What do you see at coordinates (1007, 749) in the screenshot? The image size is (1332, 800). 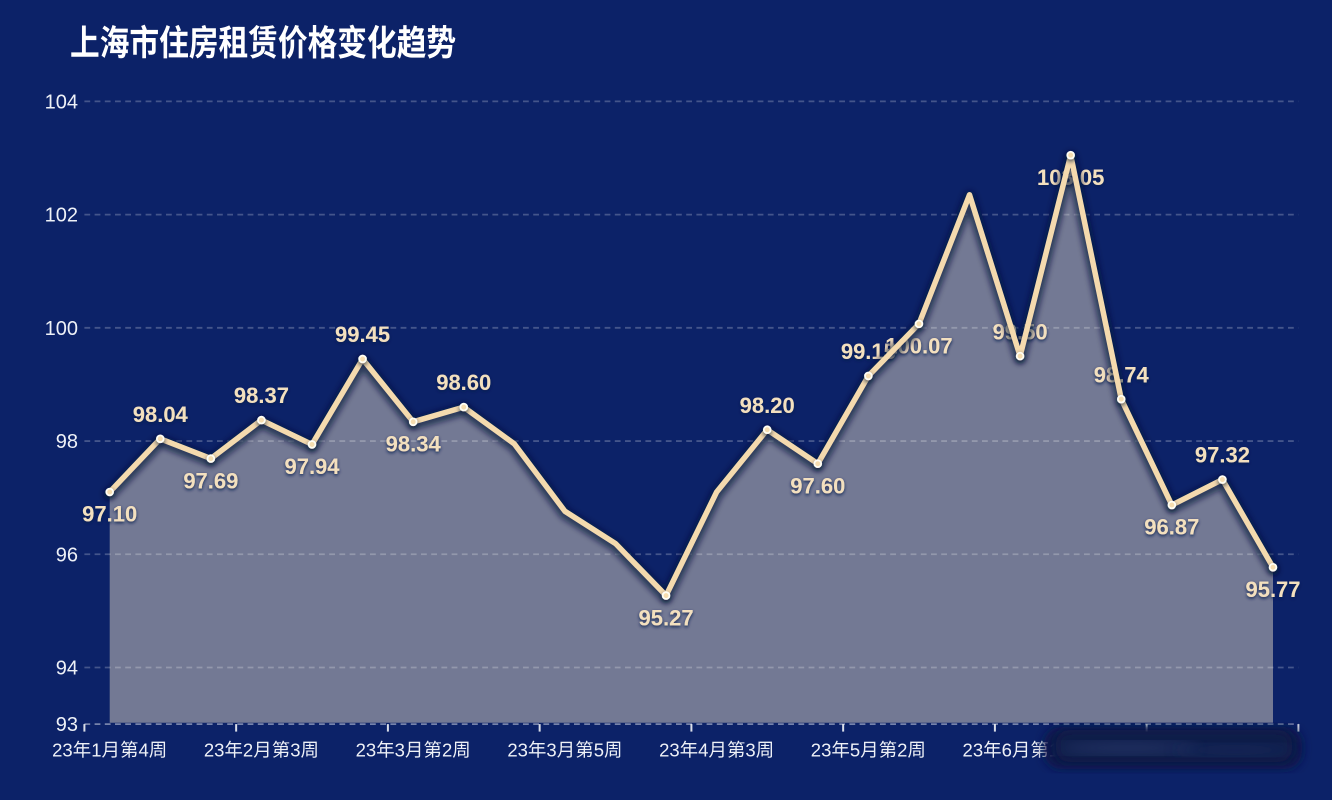 I see `svg-text: 6` at bounding box center [1007, 749].